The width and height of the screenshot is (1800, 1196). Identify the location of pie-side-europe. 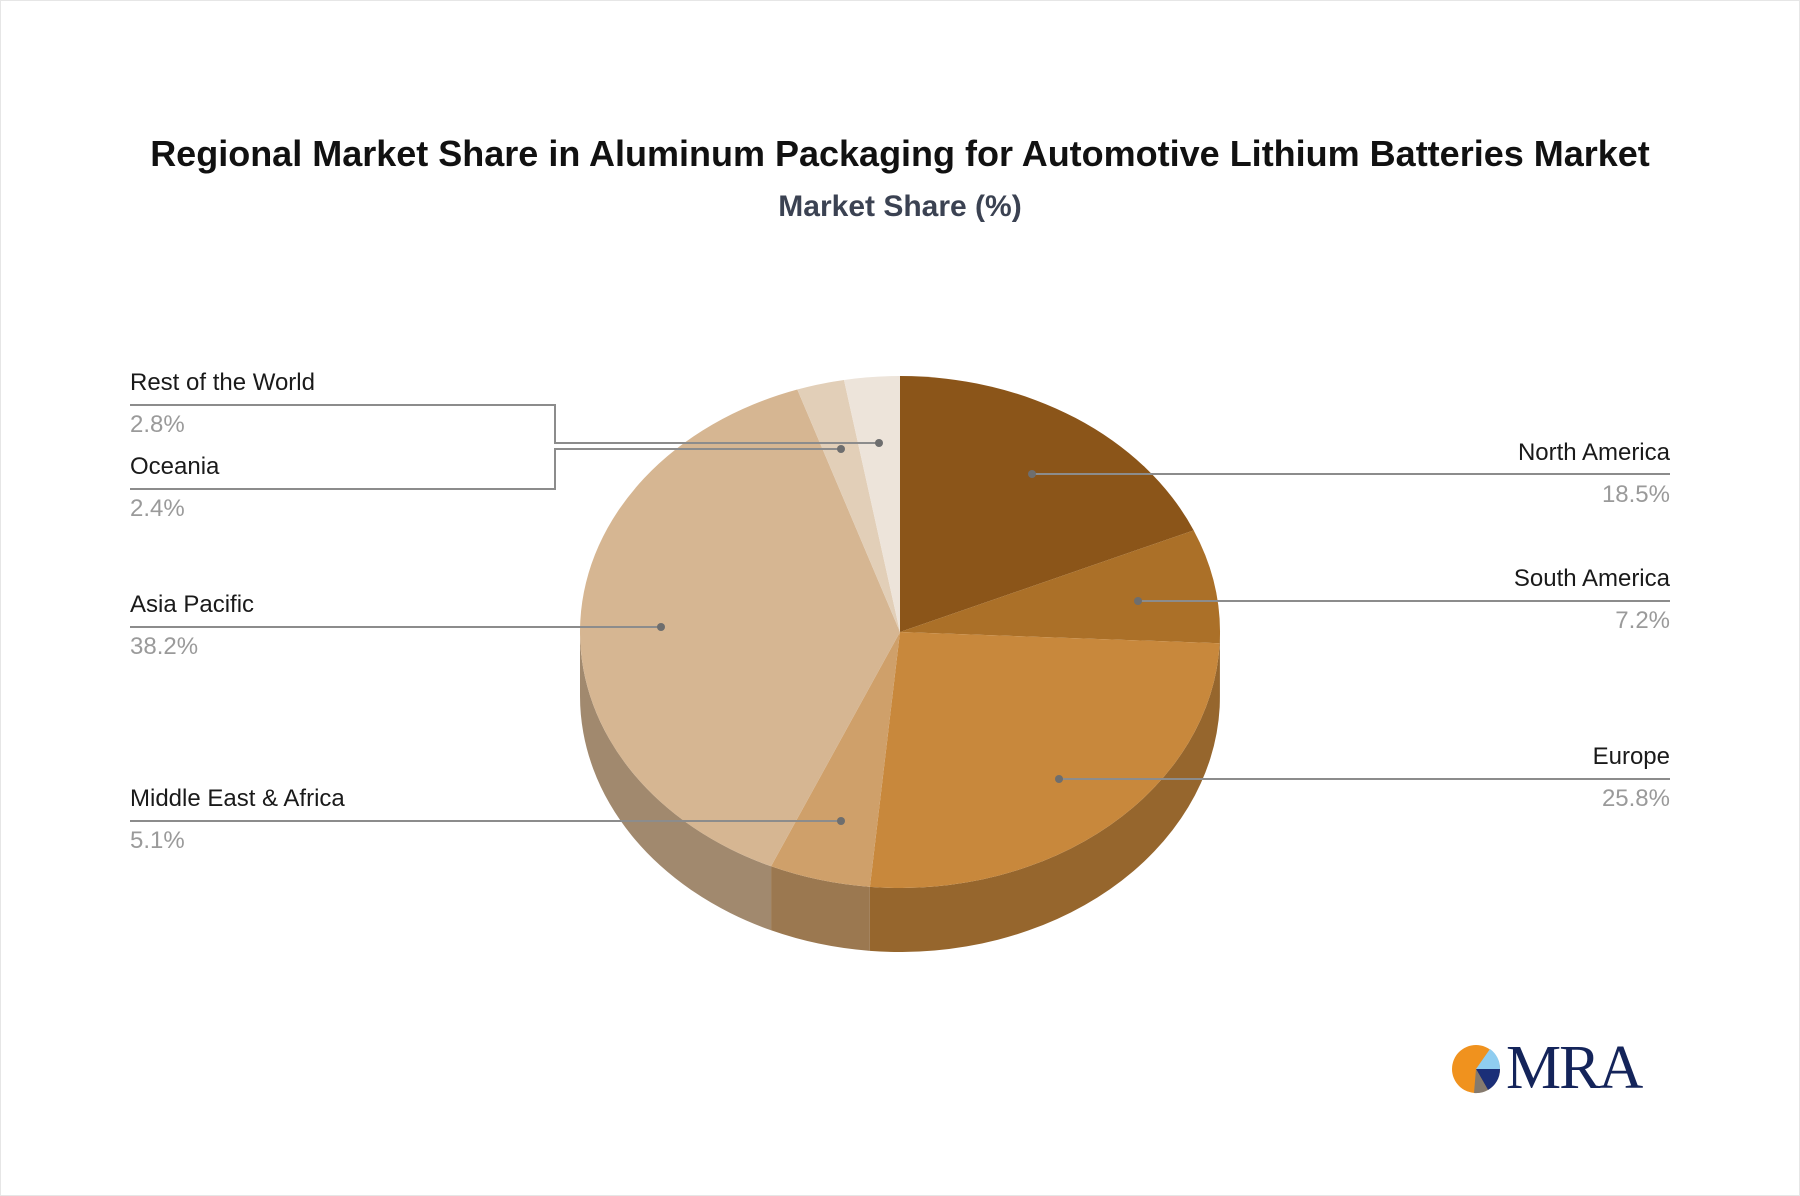
(1044, 797).